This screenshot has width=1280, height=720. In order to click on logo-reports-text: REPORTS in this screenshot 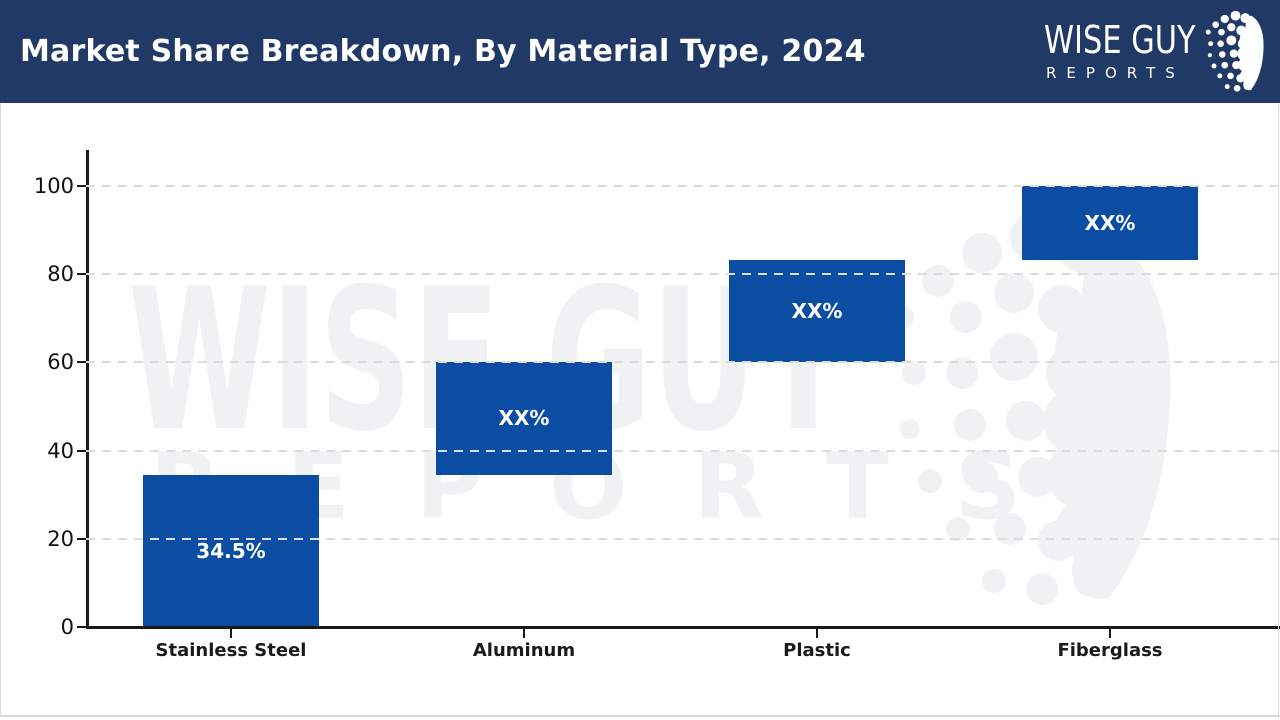, I will do `click(1115, 73)`.